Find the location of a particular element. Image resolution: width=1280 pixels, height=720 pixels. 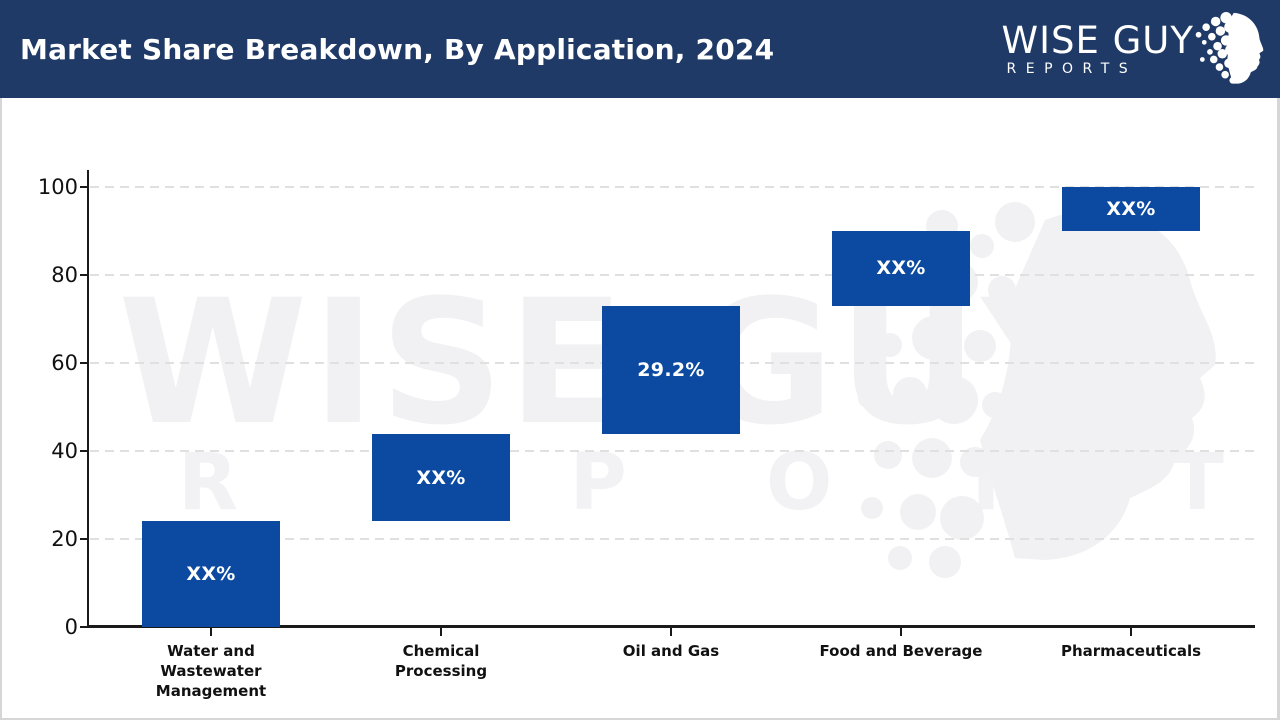

x-axis-label-line: Chemical is located at coordinates (441, 651).